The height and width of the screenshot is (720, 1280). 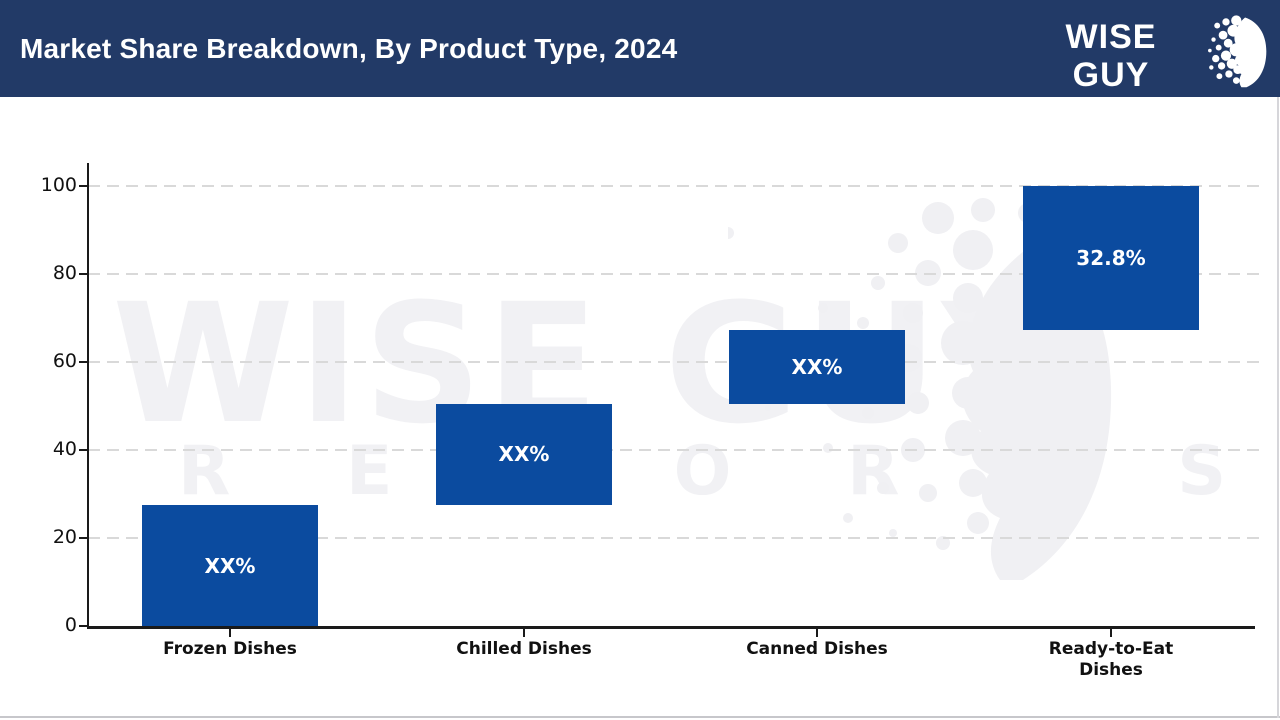 I want to click on x-axis-line, so click(x=671, y=627).